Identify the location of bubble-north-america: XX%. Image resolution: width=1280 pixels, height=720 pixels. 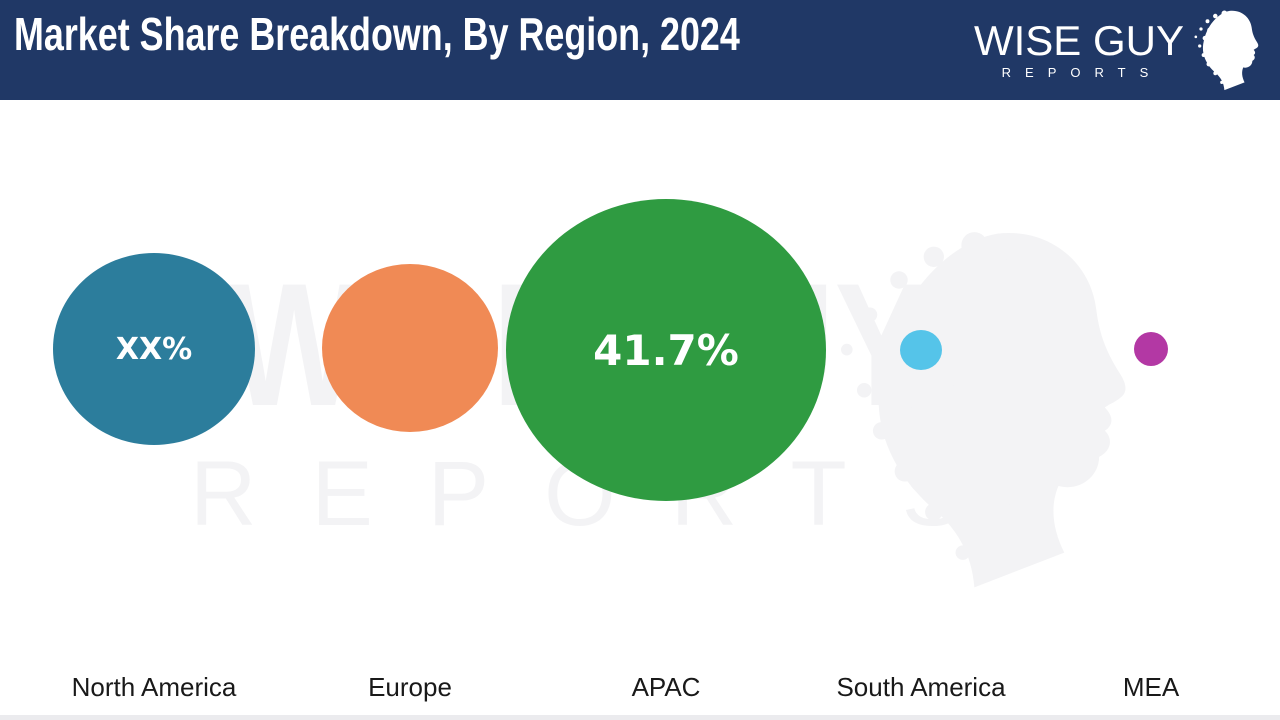
(154, 349).